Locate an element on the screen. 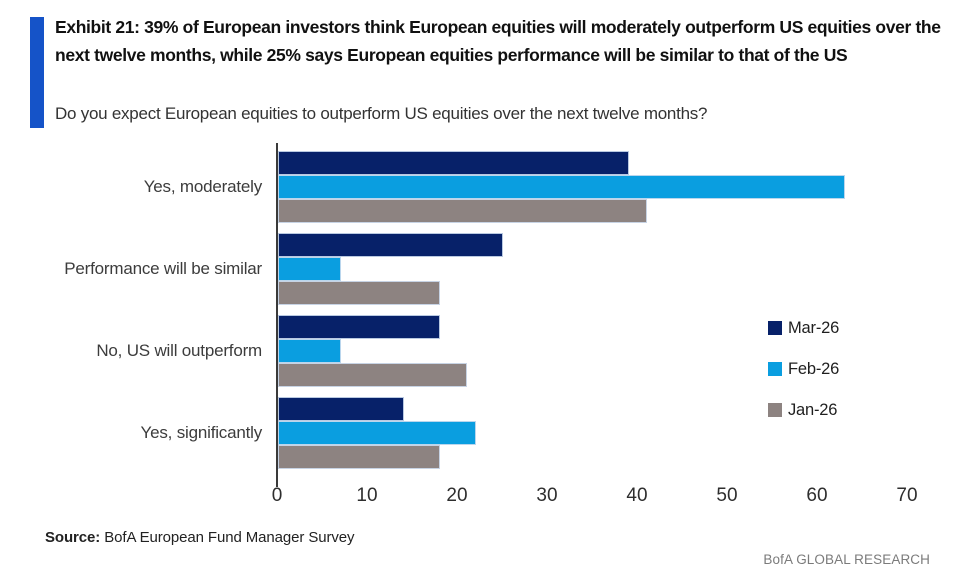  x-tick-label: 50 is located at coordinates (727, 495).